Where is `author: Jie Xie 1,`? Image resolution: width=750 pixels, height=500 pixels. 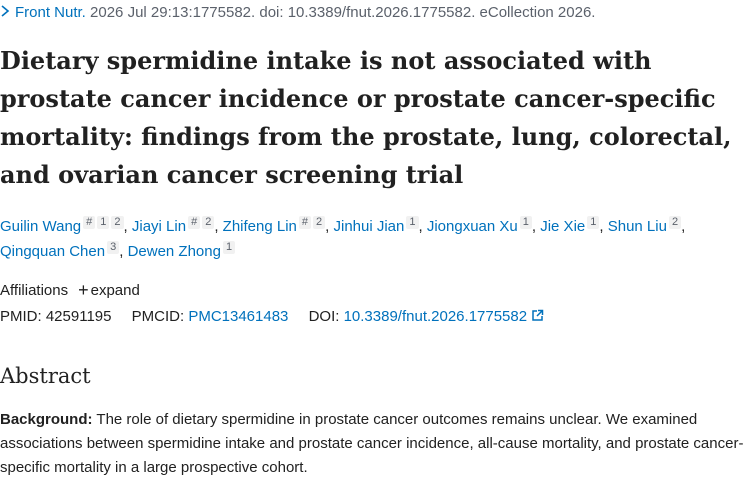 author: Jie Xie 1, is located at coordinates (572, 225).